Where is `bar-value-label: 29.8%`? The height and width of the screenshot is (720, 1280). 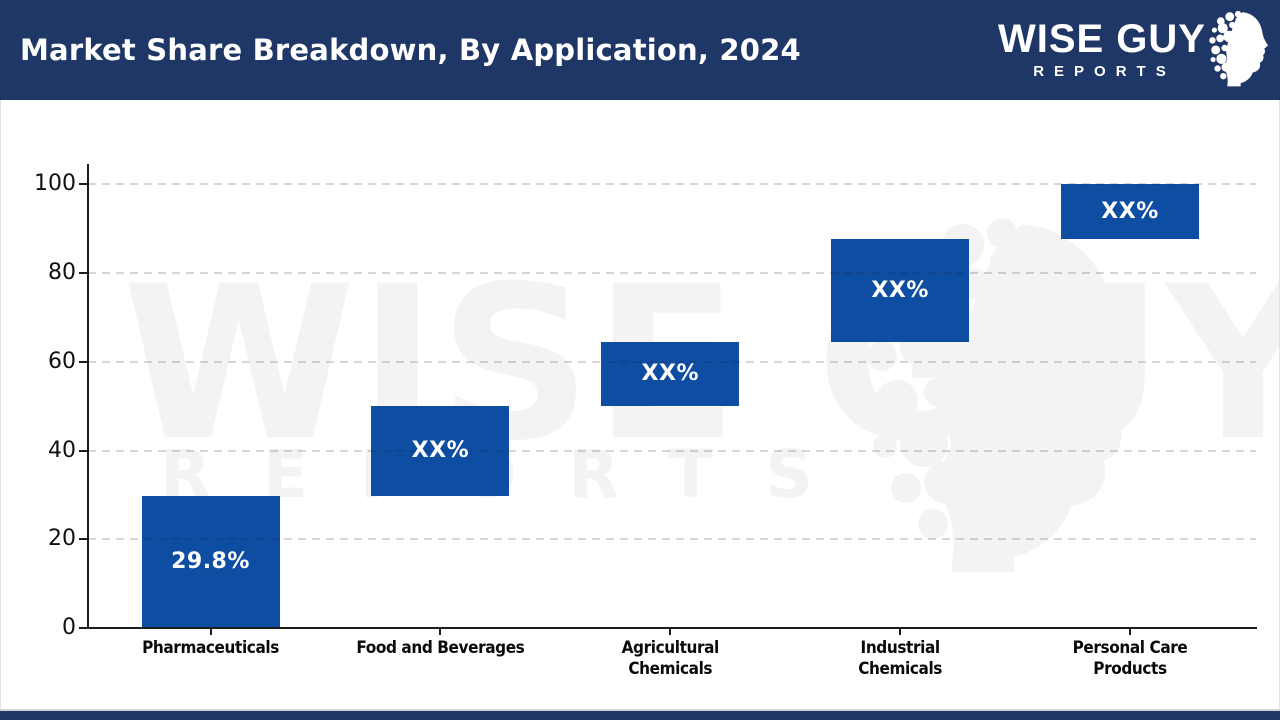 bar-value-label: 29.8% is located at coordinates (210, 562).